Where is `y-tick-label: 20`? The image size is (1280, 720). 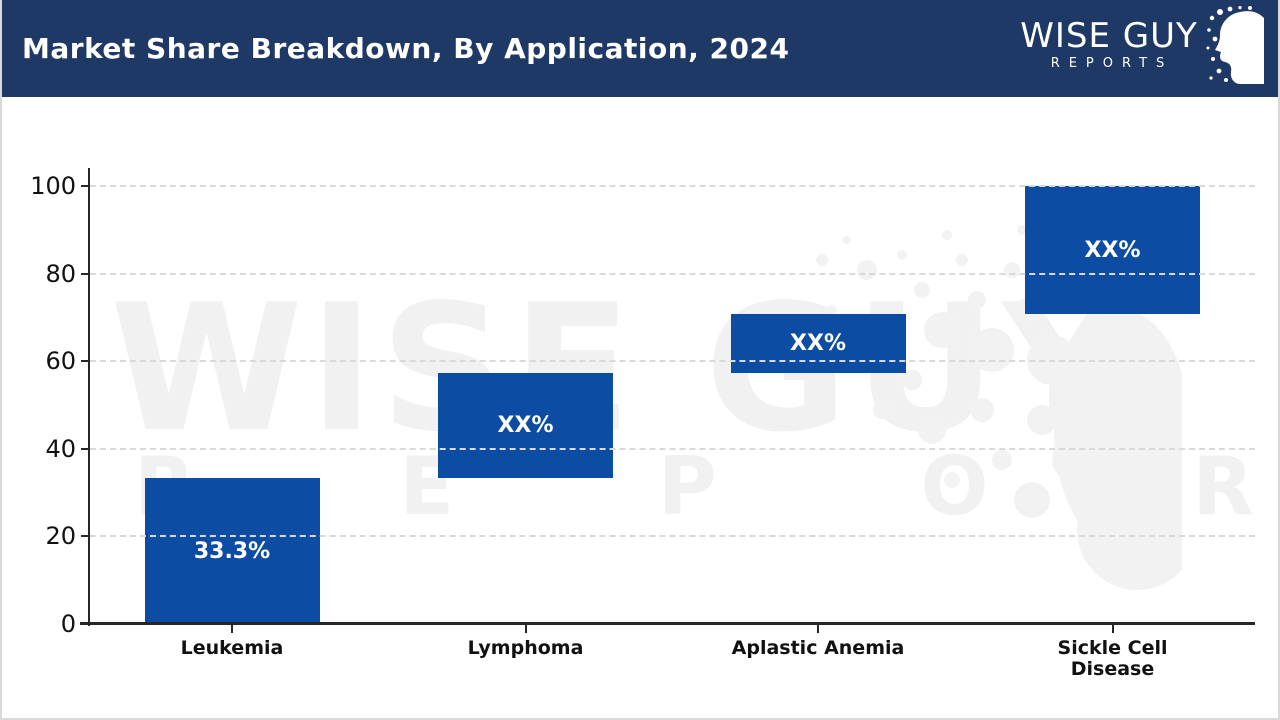
y-tick-label: 20 is located at coordinates (60, 536).